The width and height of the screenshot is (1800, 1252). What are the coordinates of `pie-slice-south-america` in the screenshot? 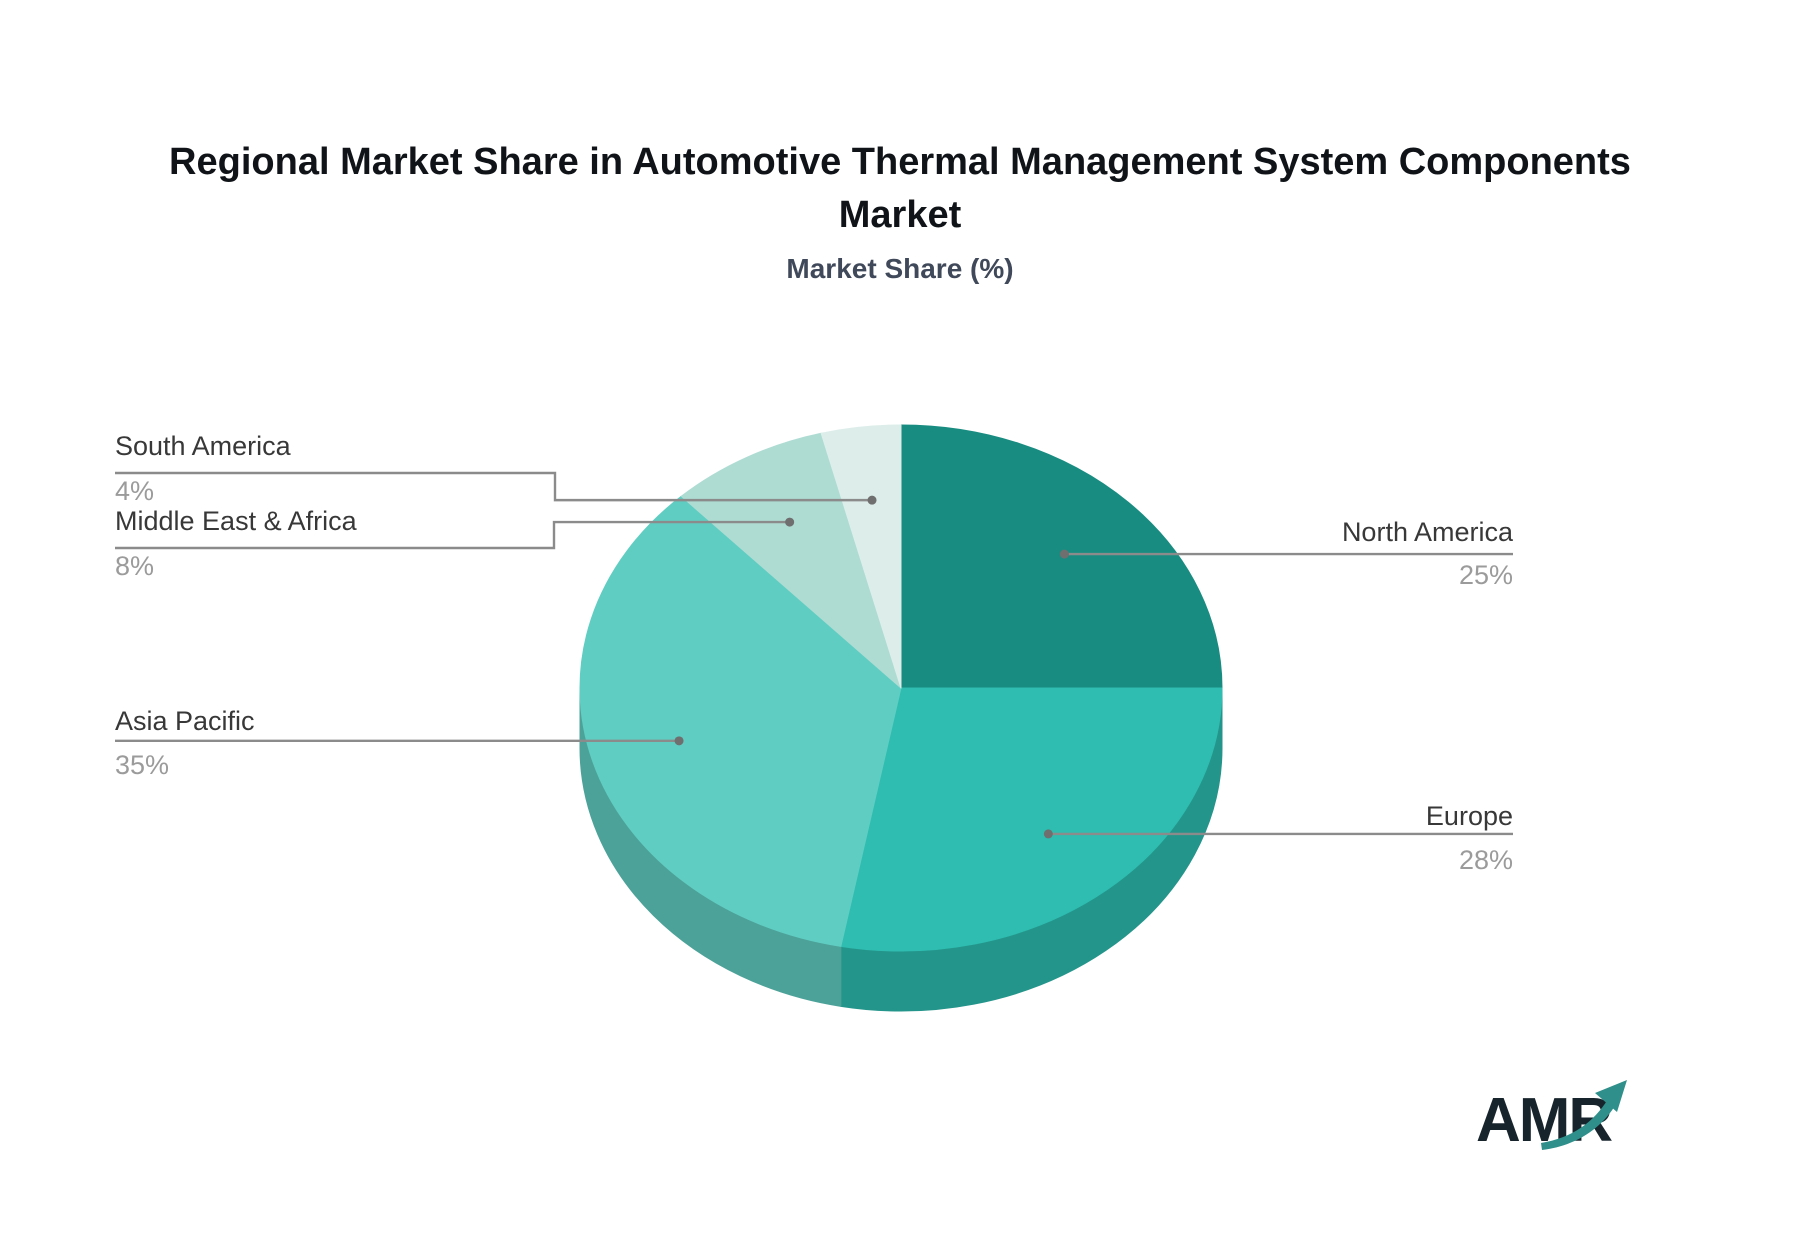 It's located at (861, 556).